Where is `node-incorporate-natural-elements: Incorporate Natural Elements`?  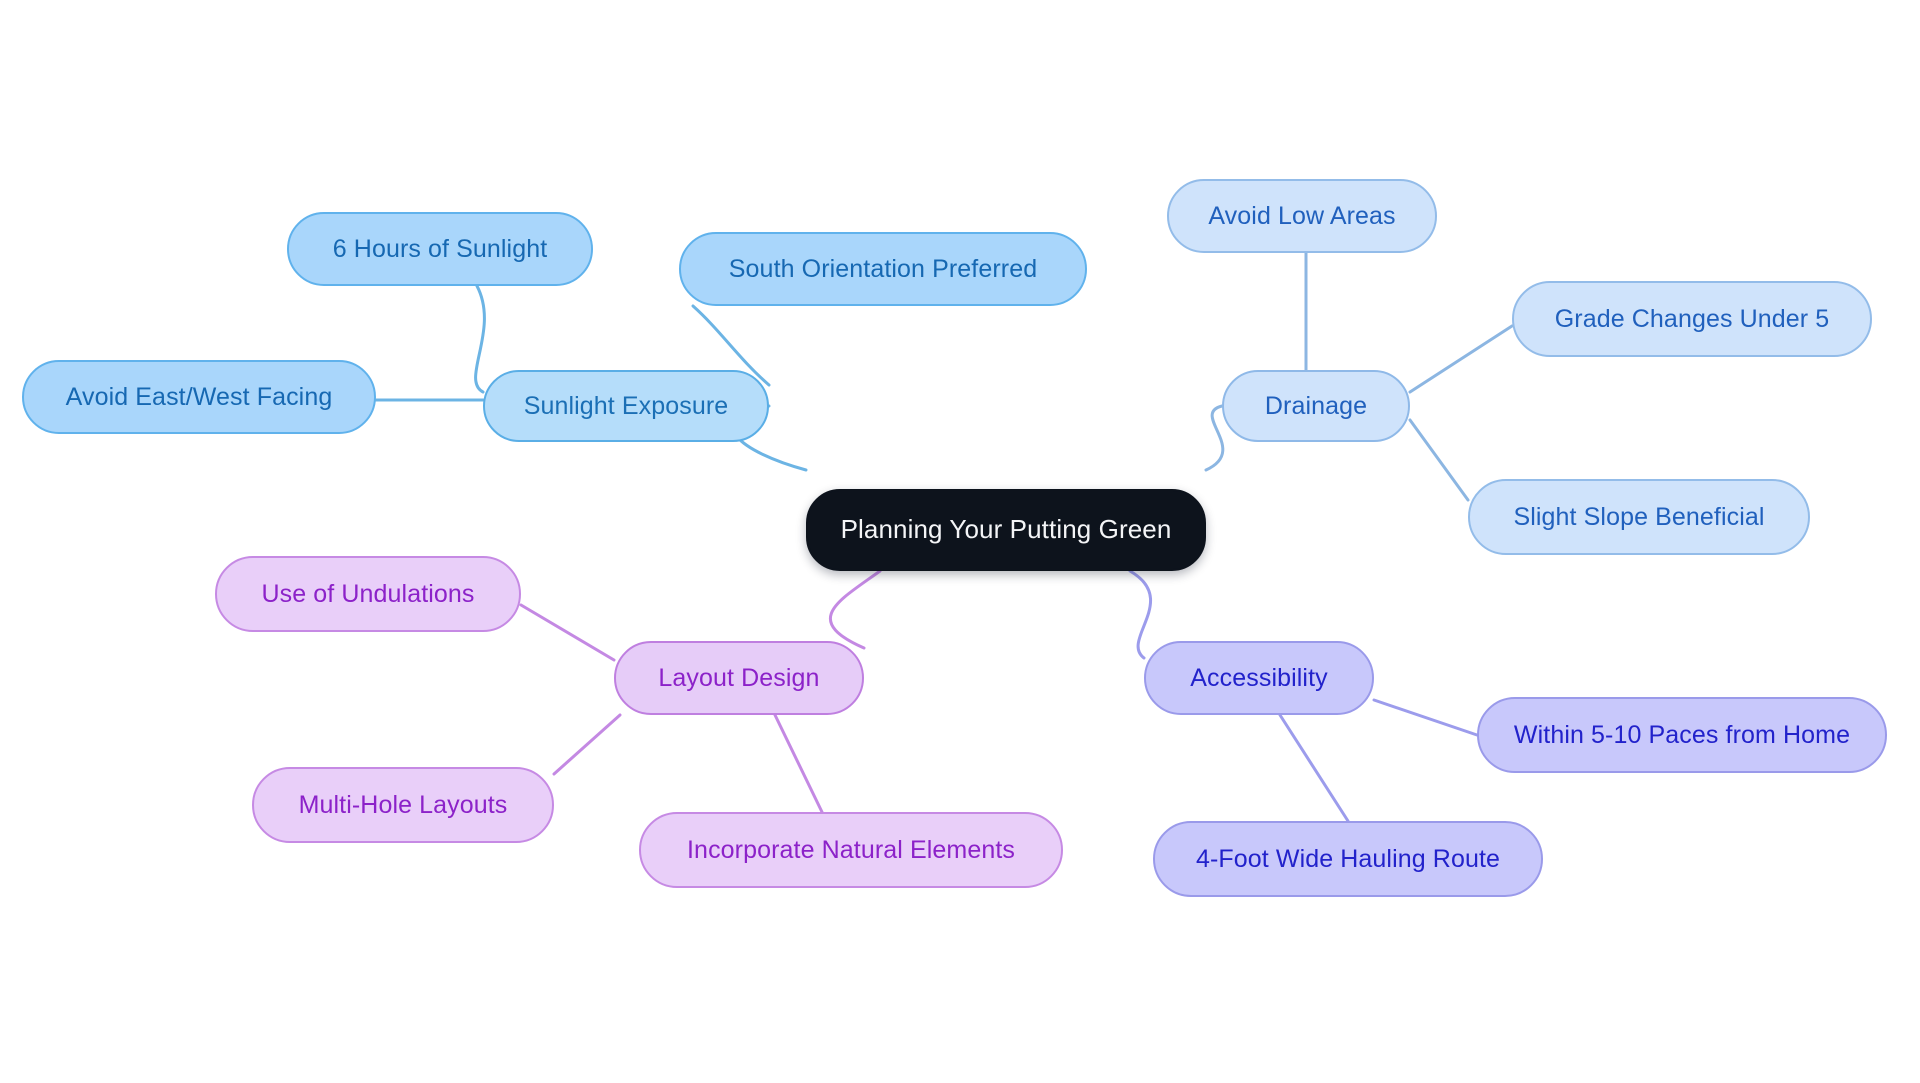
node-incorporate-natural-elements: Incorporate Natural Elements is located at coordinates (851, 850).